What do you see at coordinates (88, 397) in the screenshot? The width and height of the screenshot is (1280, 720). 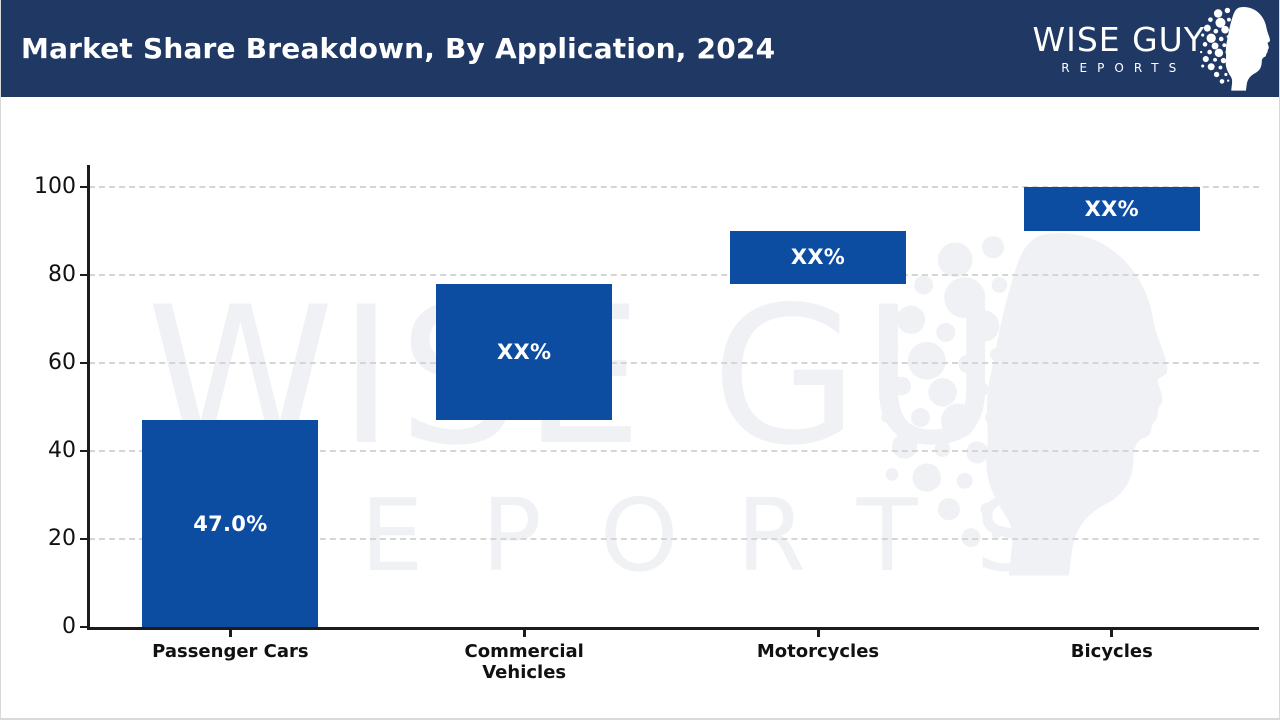 I see `y-axis-line` at bounding box center [88, 397].